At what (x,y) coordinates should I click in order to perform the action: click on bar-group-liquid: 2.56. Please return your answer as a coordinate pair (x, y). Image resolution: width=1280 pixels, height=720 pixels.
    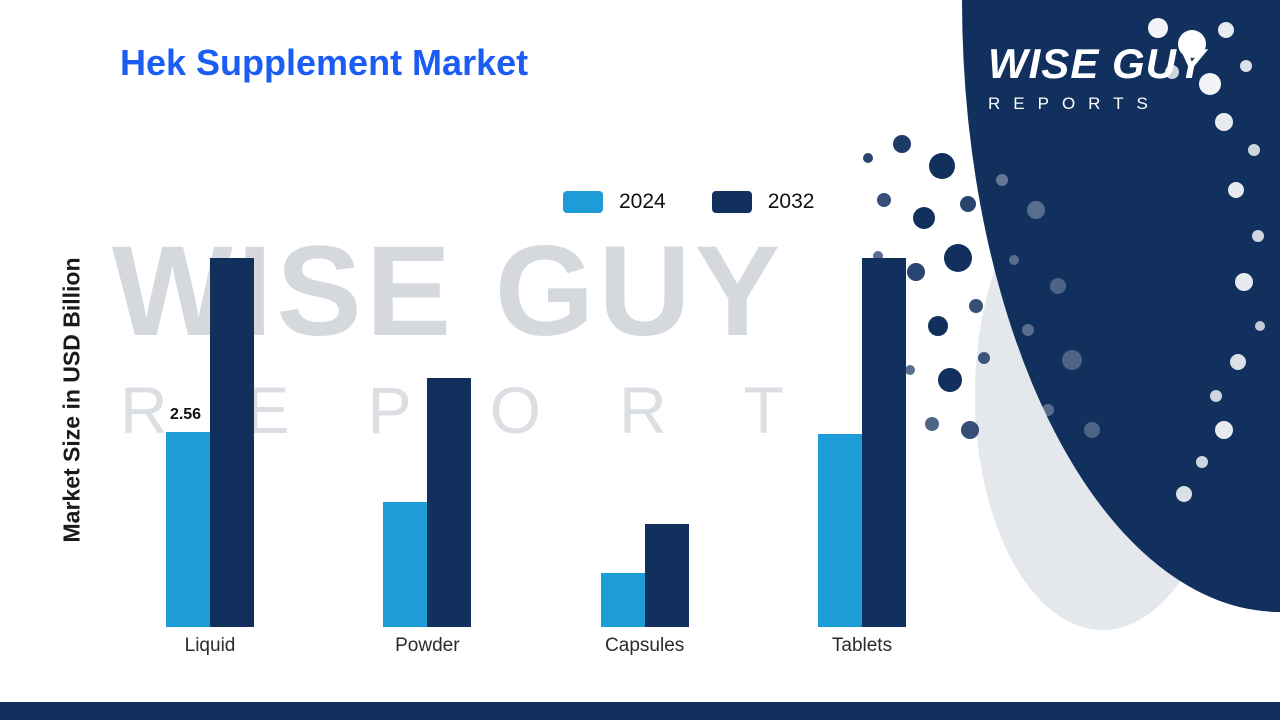
    Looking at the image, I should click on (210, 442).